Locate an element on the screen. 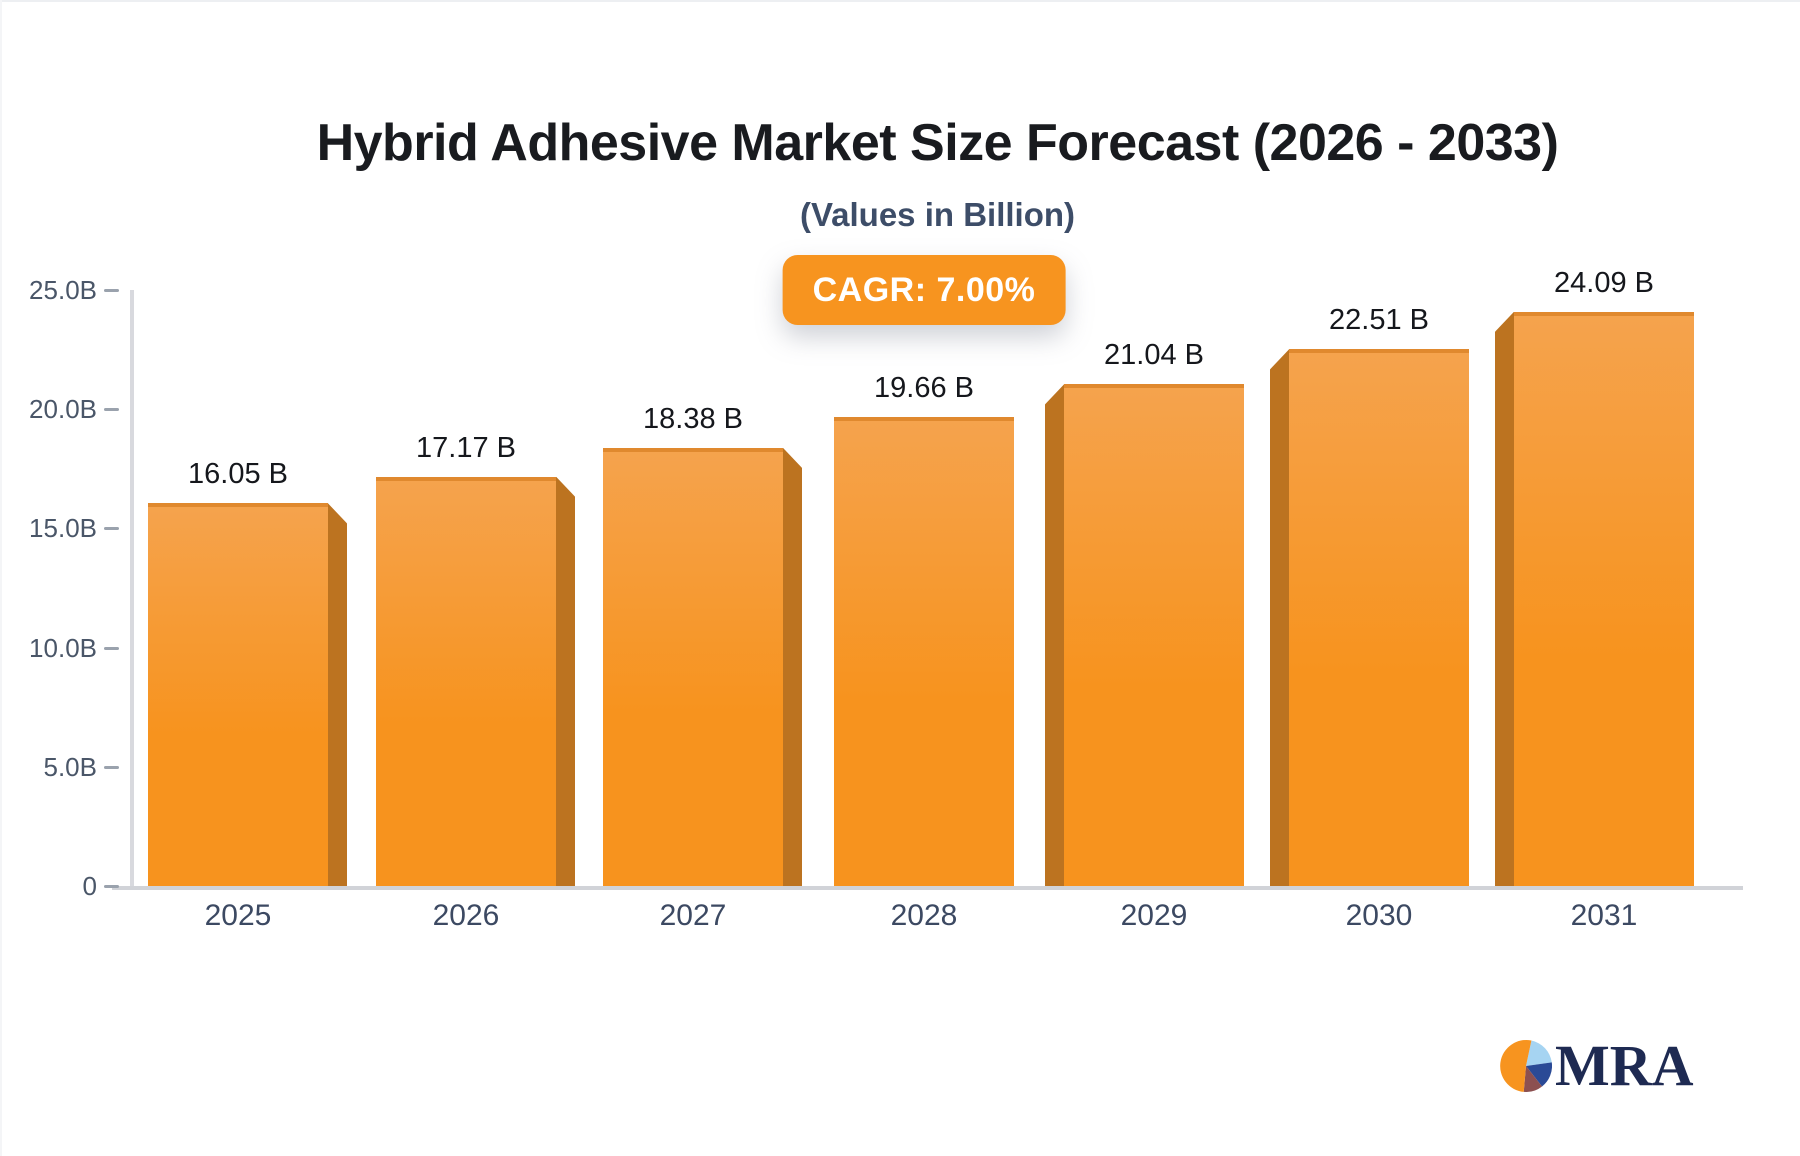 Image resolution: width=1800 pixels, height=1156 pixels. bar-2027 is located at coordinates (693, 666).